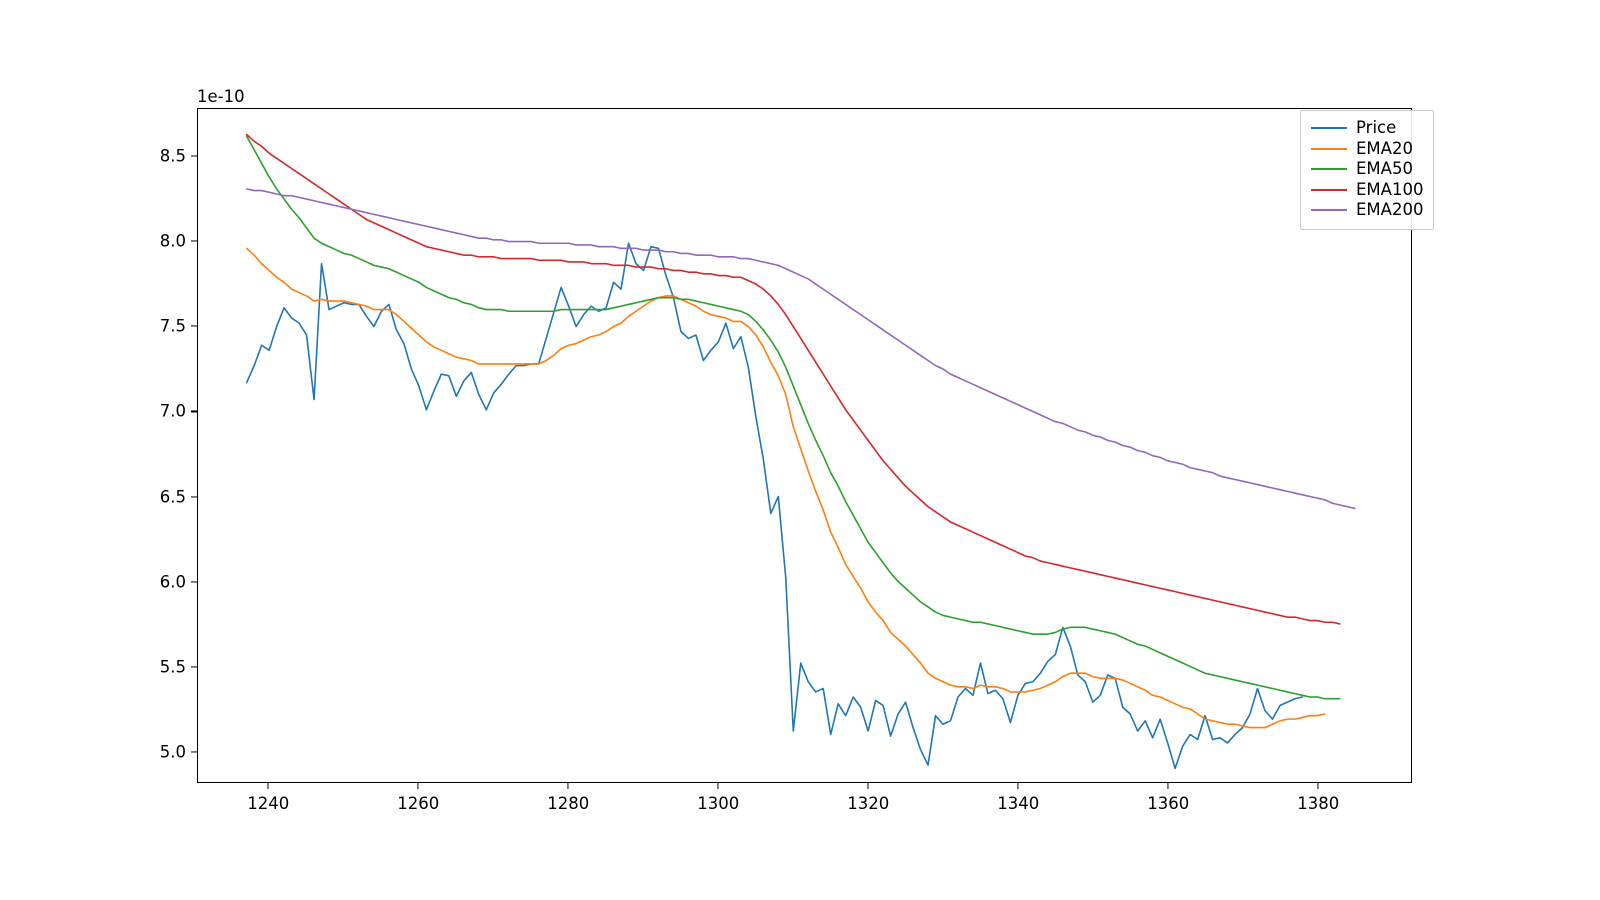  What do you see at coordinates (172, 667) in the screenshot?
I see `y-tick-label: 5.5` at bounding box center [172, 667].